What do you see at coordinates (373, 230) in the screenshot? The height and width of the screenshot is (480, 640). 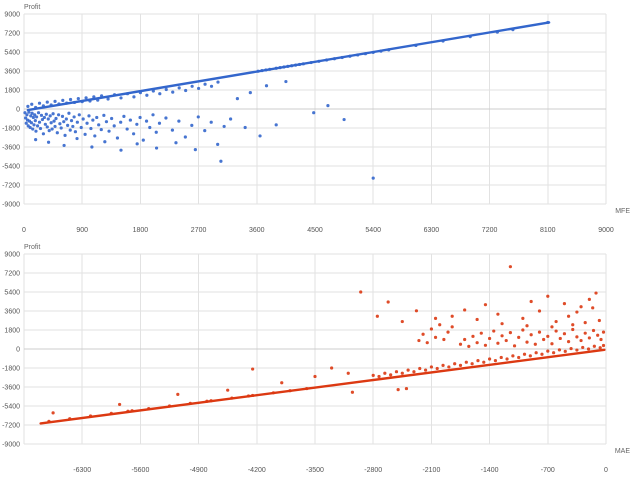 I see `x-tick-label: 5400` at bounding box center [373, 230].